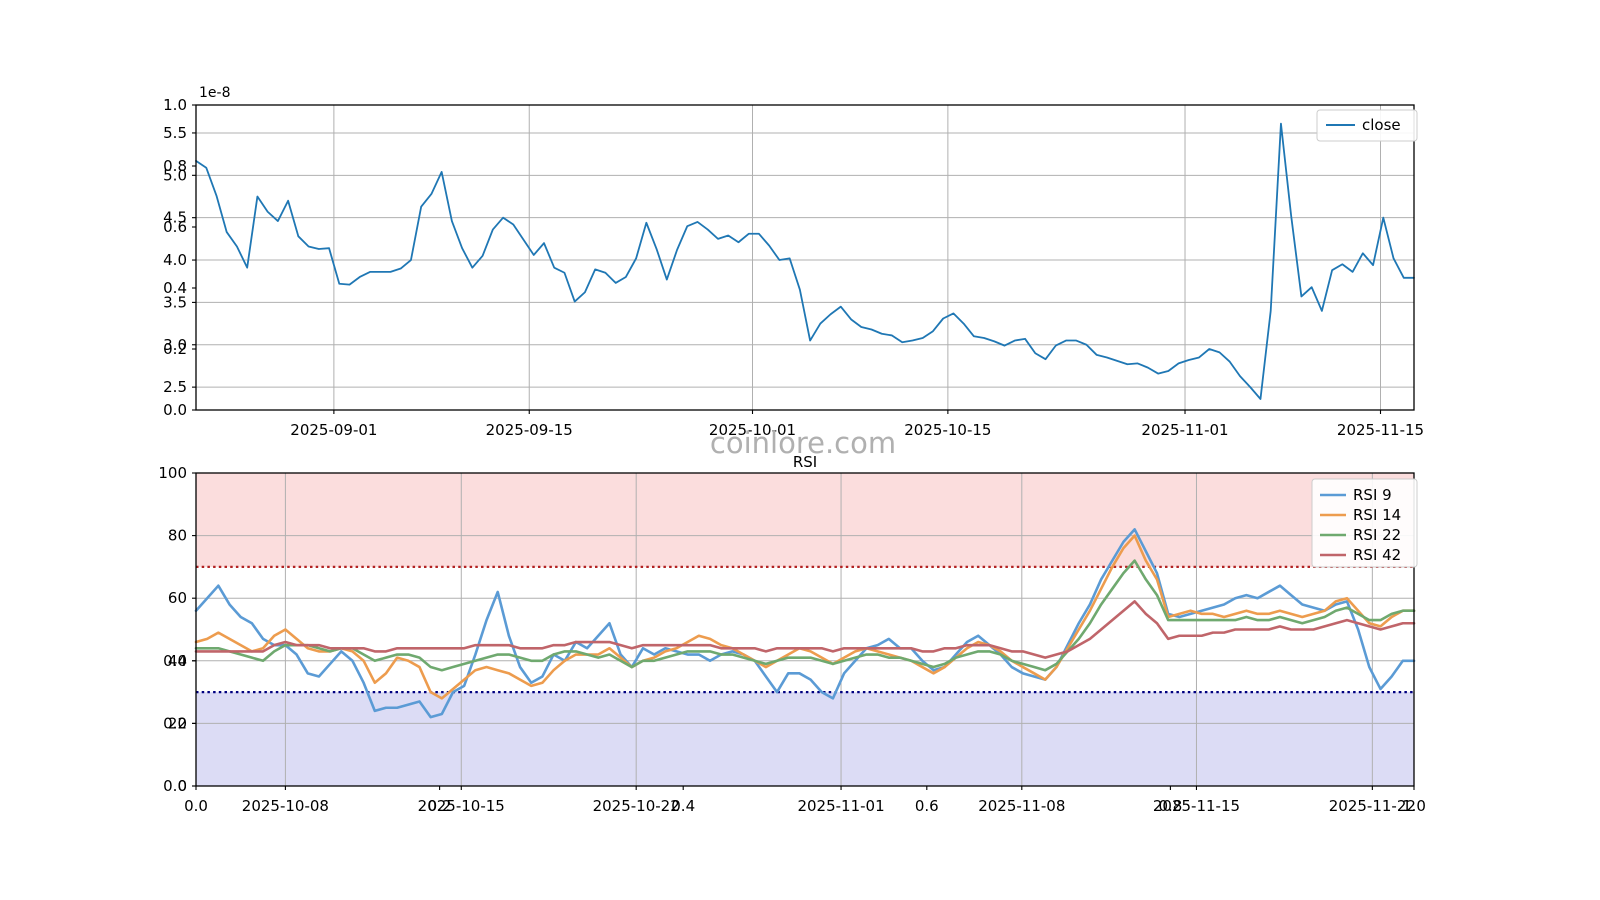 The height and width of the screenshot is (900, 1600). Describe the element at coordinates (1377, 555) in the screenshot. I see `rsi-legend-label-RSI-42: RSI 42` at that location.